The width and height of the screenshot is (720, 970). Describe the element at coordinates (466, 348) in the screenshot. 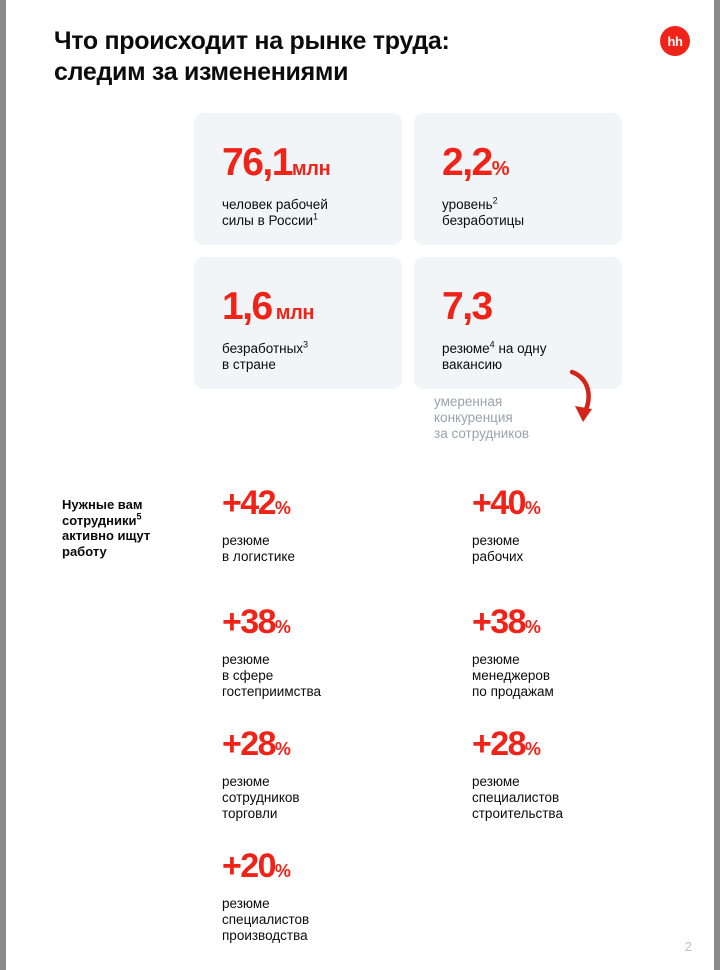

I see `stat-label-line1: резюме` at that location.